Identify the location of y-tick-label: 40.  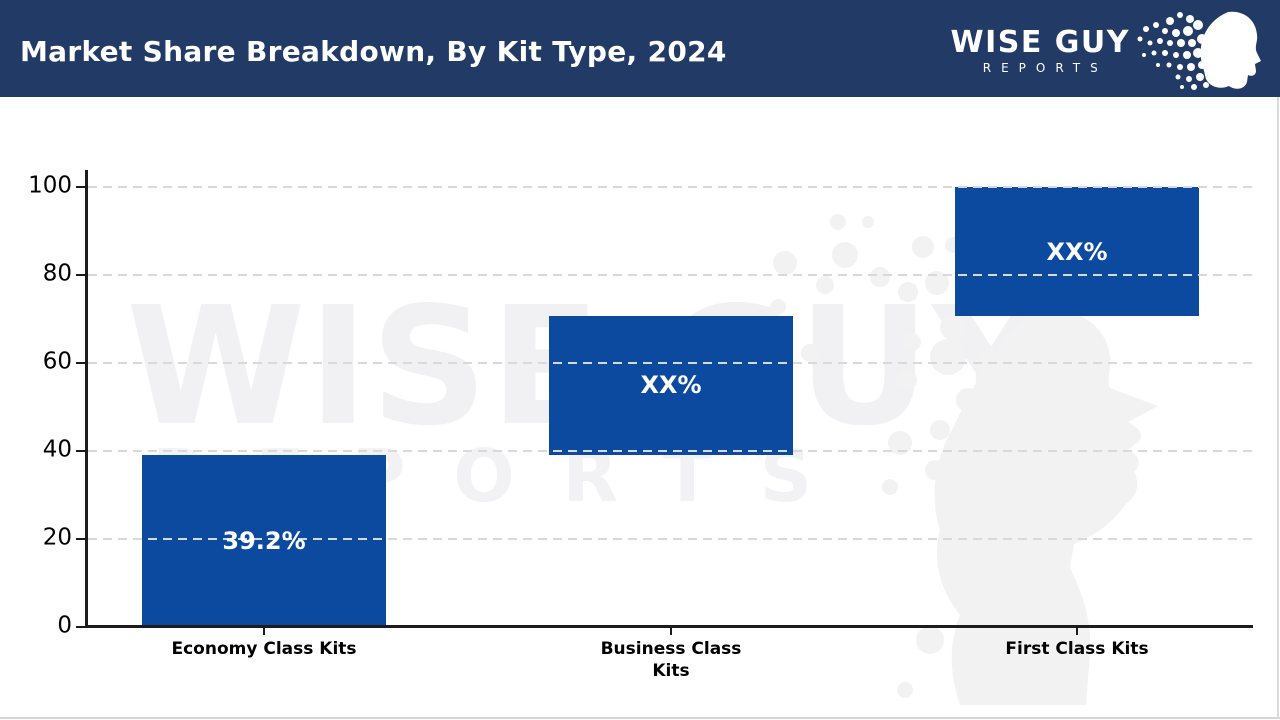
(57, 449).